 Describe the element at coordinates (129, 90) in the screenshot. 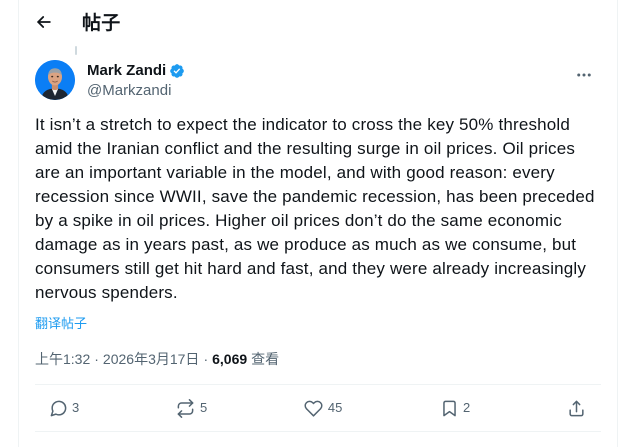

I see `author-handle: @Markzandi` at that location.